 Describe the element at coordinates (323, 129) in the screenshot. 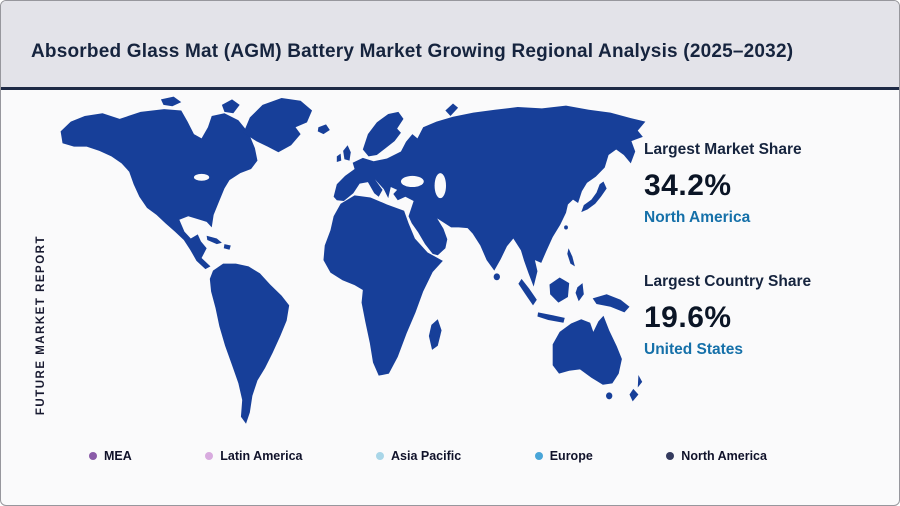

I see `island-iceland` at that location.